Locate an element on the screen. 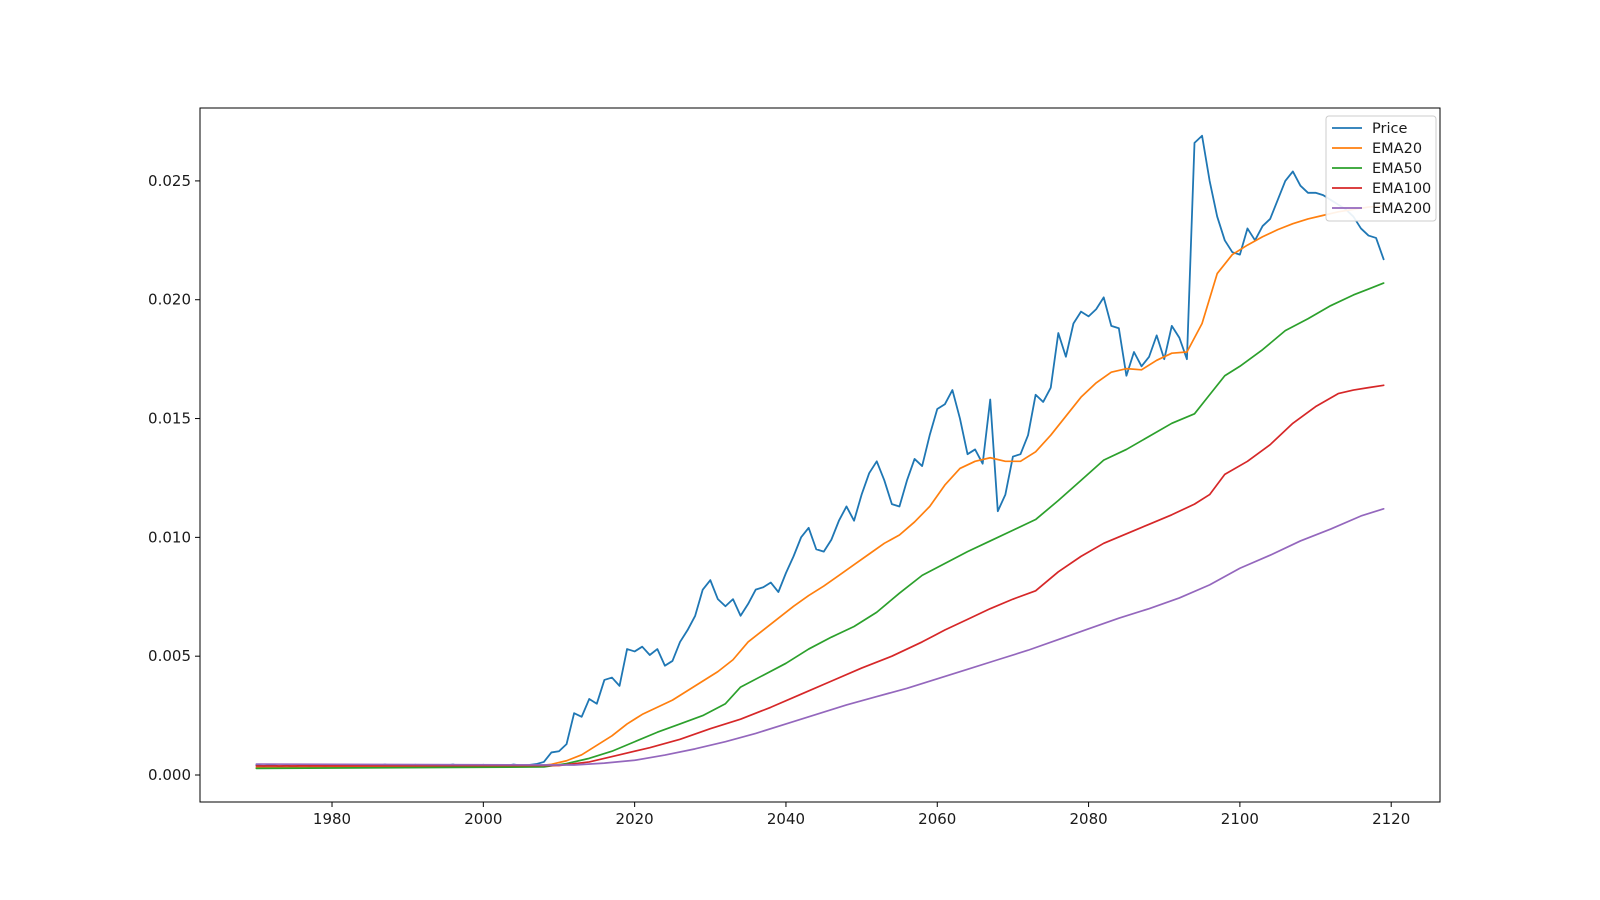 The height and width of the screenshot is (900, 1600). y-tick-label: 0.005 is located at coordinates (169, 656).